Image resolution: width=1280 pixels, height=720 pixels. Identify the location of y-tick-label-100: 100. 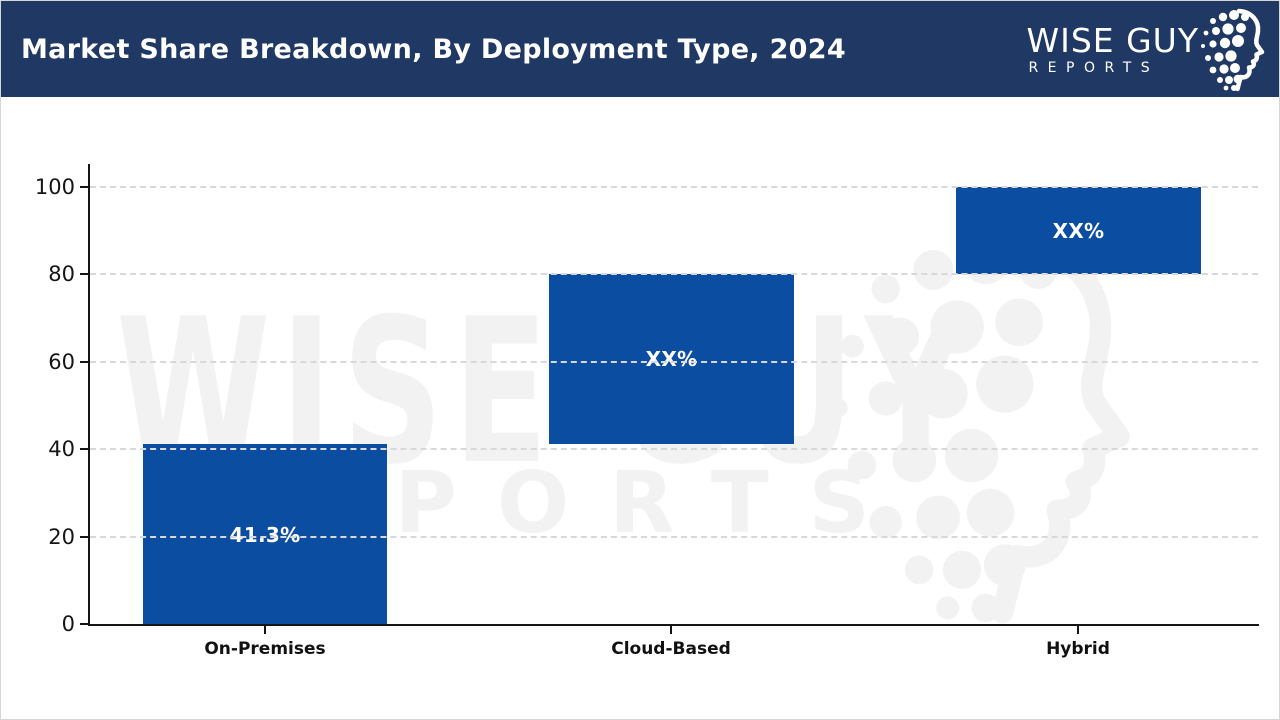
(54, 187).